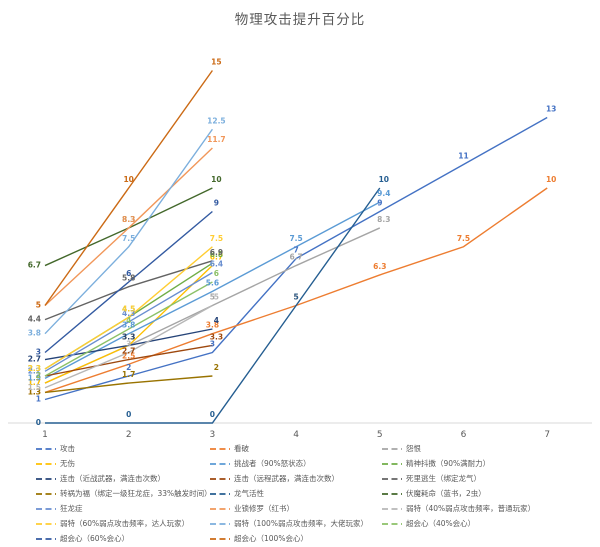  What do you see at coordinates (129, 435) in the screenshot?
I see `x-tick-label: 2` at bounding box center [129, 435].